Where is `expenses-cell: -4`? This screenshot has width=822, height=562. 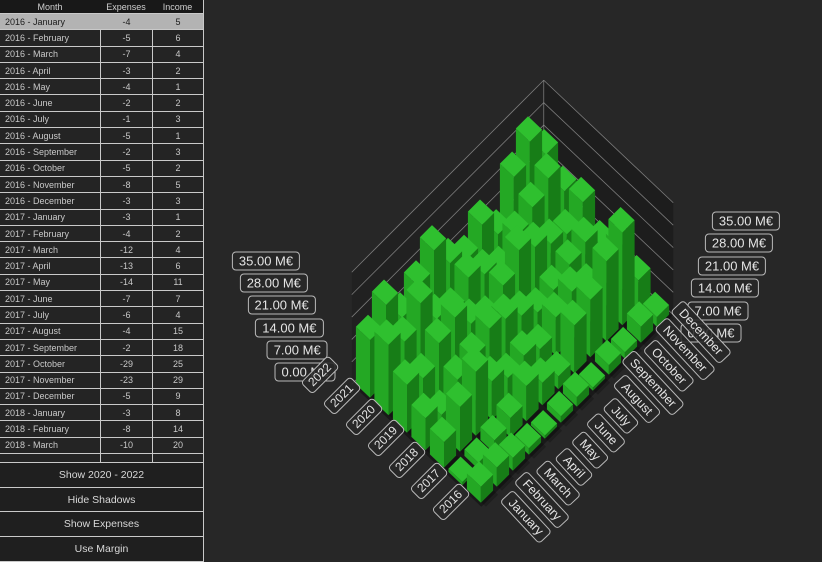 expenses-cell: -4 is located at coordinates (126, 233).